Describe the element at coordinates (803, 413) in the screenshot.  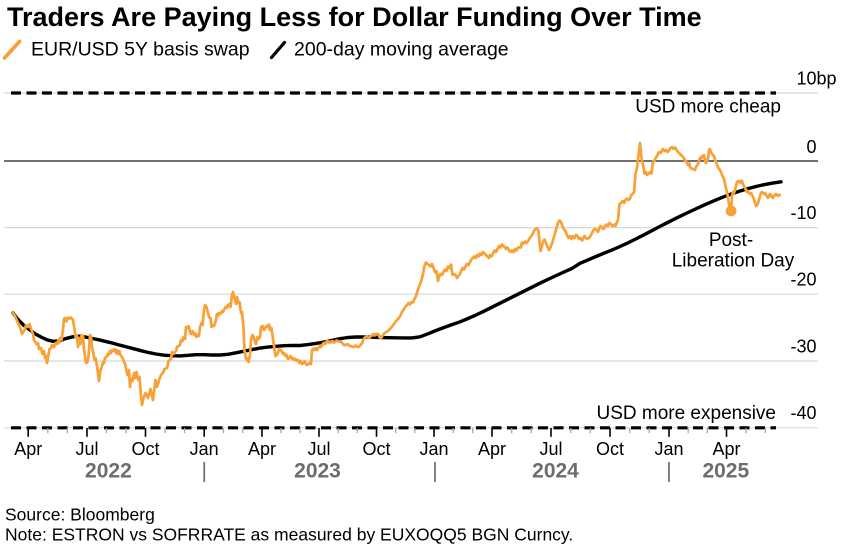
I see `svg-text: -40` at that location.